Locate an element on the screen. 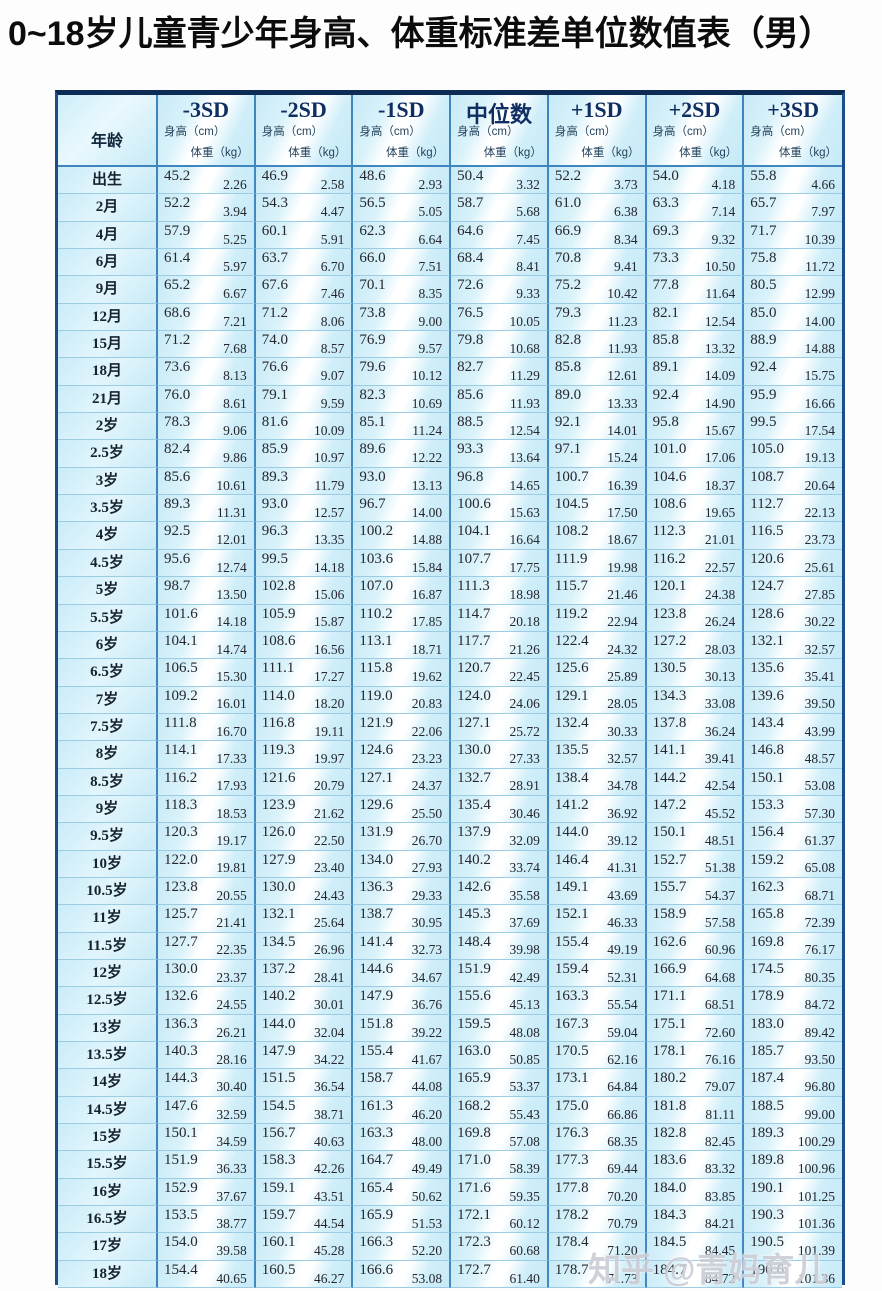 The width and height of the screenshot is (882, 1291). age-cell: 6.5岁 is located at coordinates (108, 673).